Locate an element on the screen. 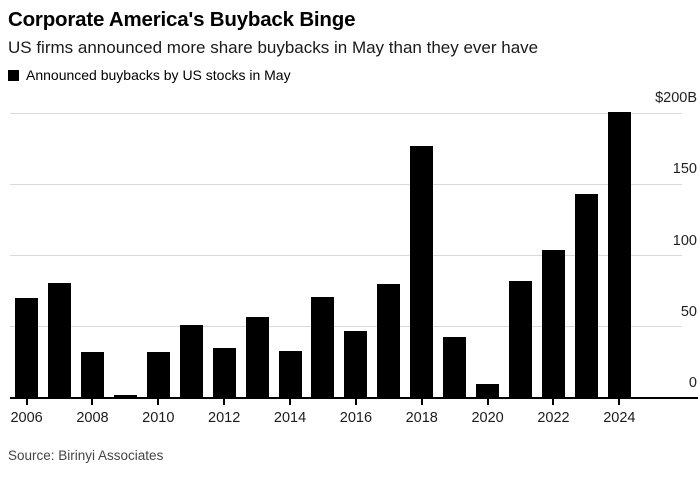 The height and width of the screenshot is (481, 700). bar-2020 is located at coordinates (488, 390).